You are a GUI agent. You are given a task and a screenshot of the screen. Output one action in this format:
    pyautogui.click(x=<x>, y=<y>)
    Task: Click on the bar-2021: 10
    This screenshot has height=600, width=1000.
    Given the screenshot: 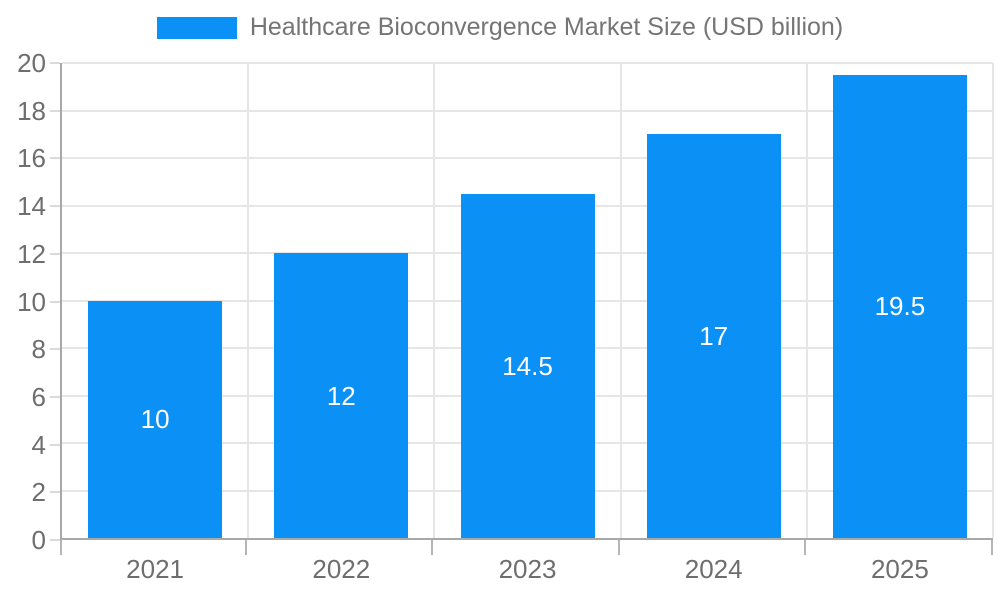 What is the action you would take?
    pyautogui.click(x=155, y=419)
    